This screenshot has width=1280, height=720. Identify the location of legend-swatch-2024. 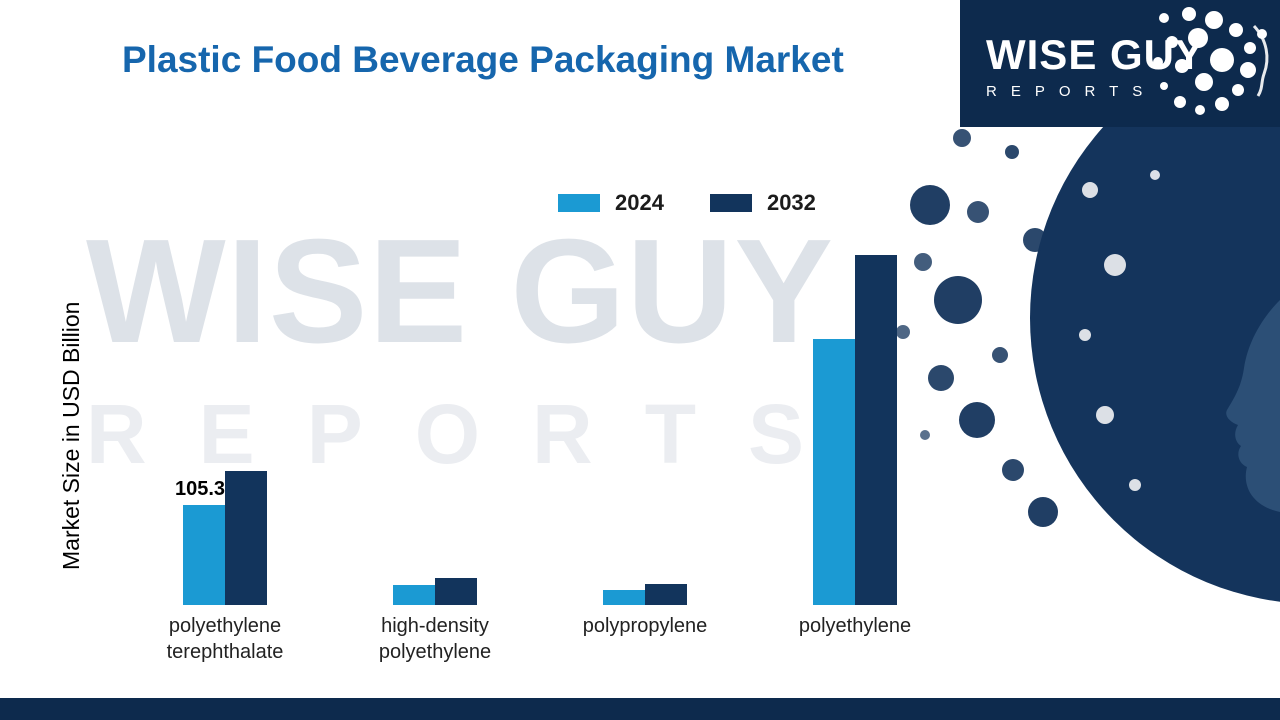
(579, 203).